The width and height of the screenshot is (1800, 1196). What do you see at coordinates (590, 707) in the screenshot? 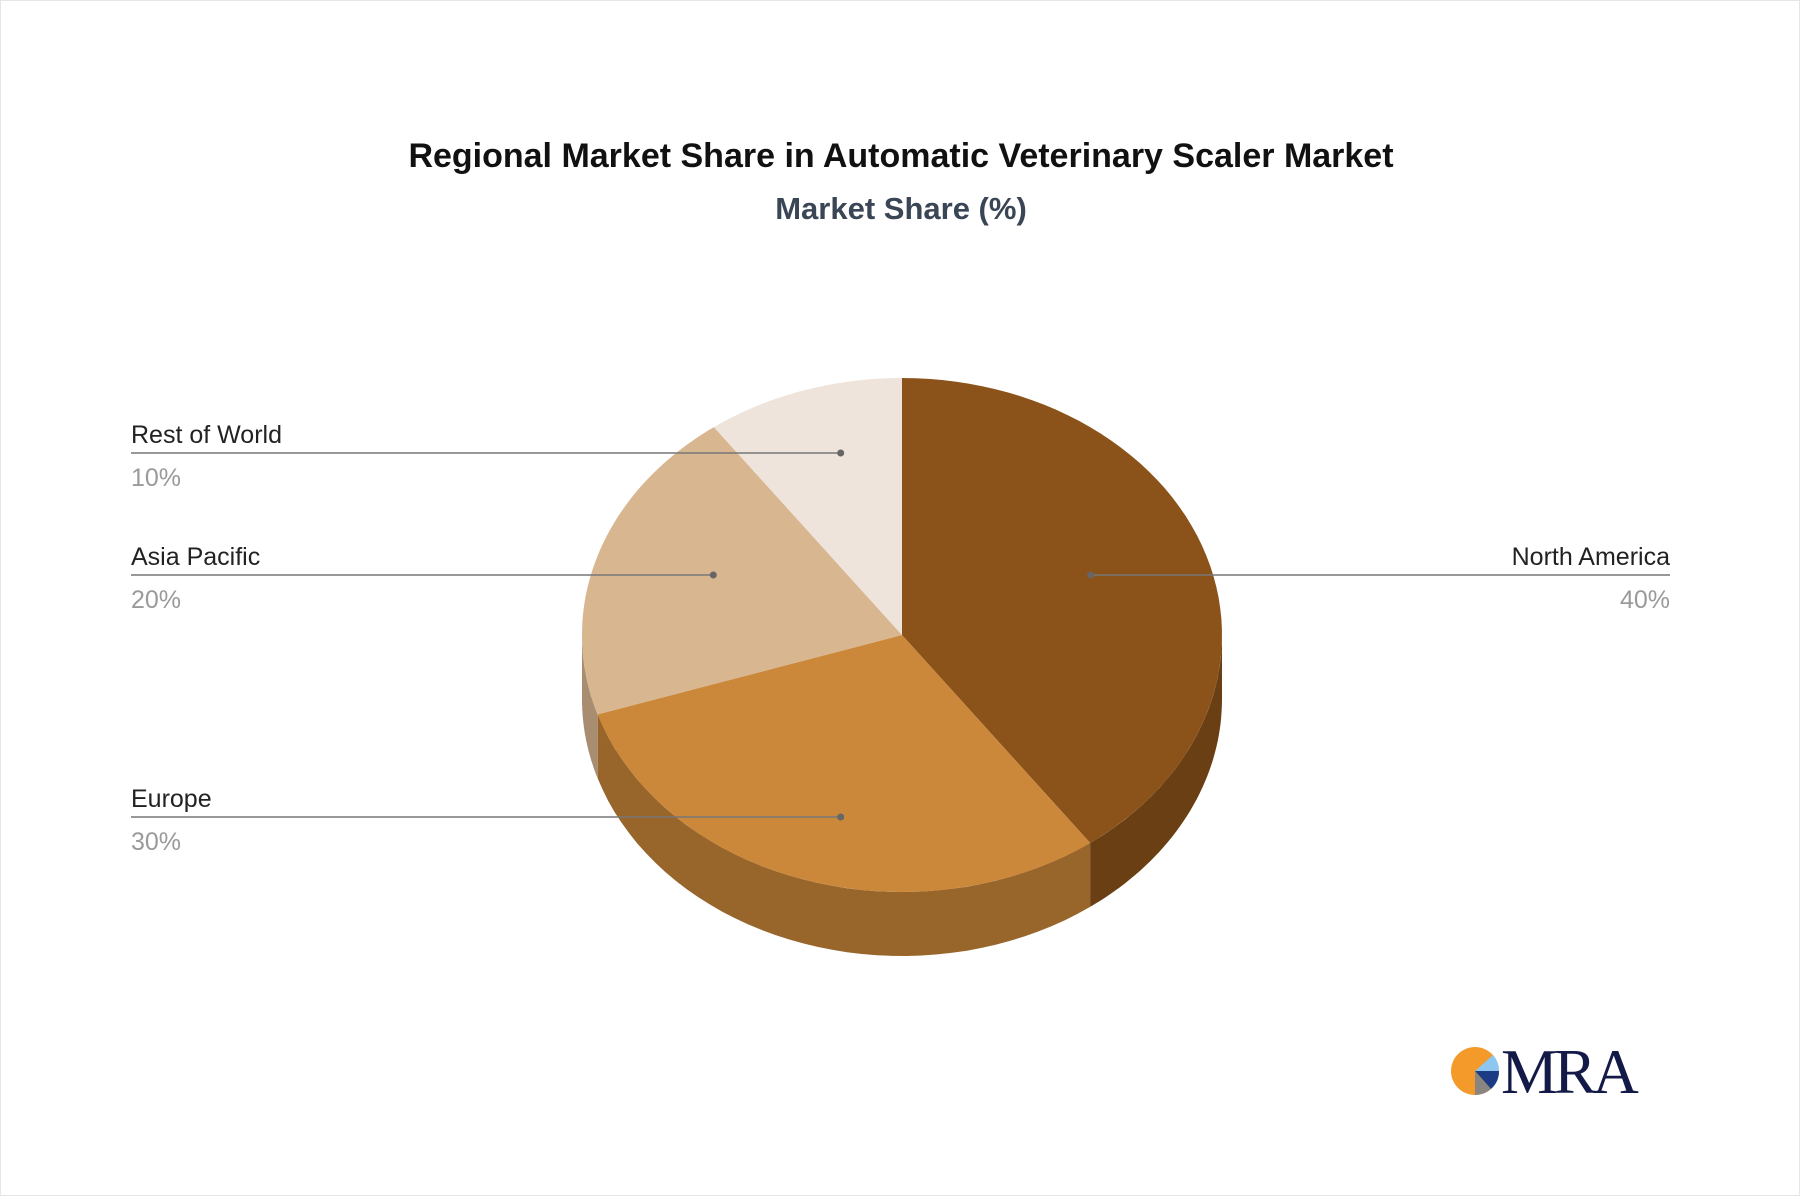
I see `slice-side-asia-pacific` at bounding box center [590, 707].